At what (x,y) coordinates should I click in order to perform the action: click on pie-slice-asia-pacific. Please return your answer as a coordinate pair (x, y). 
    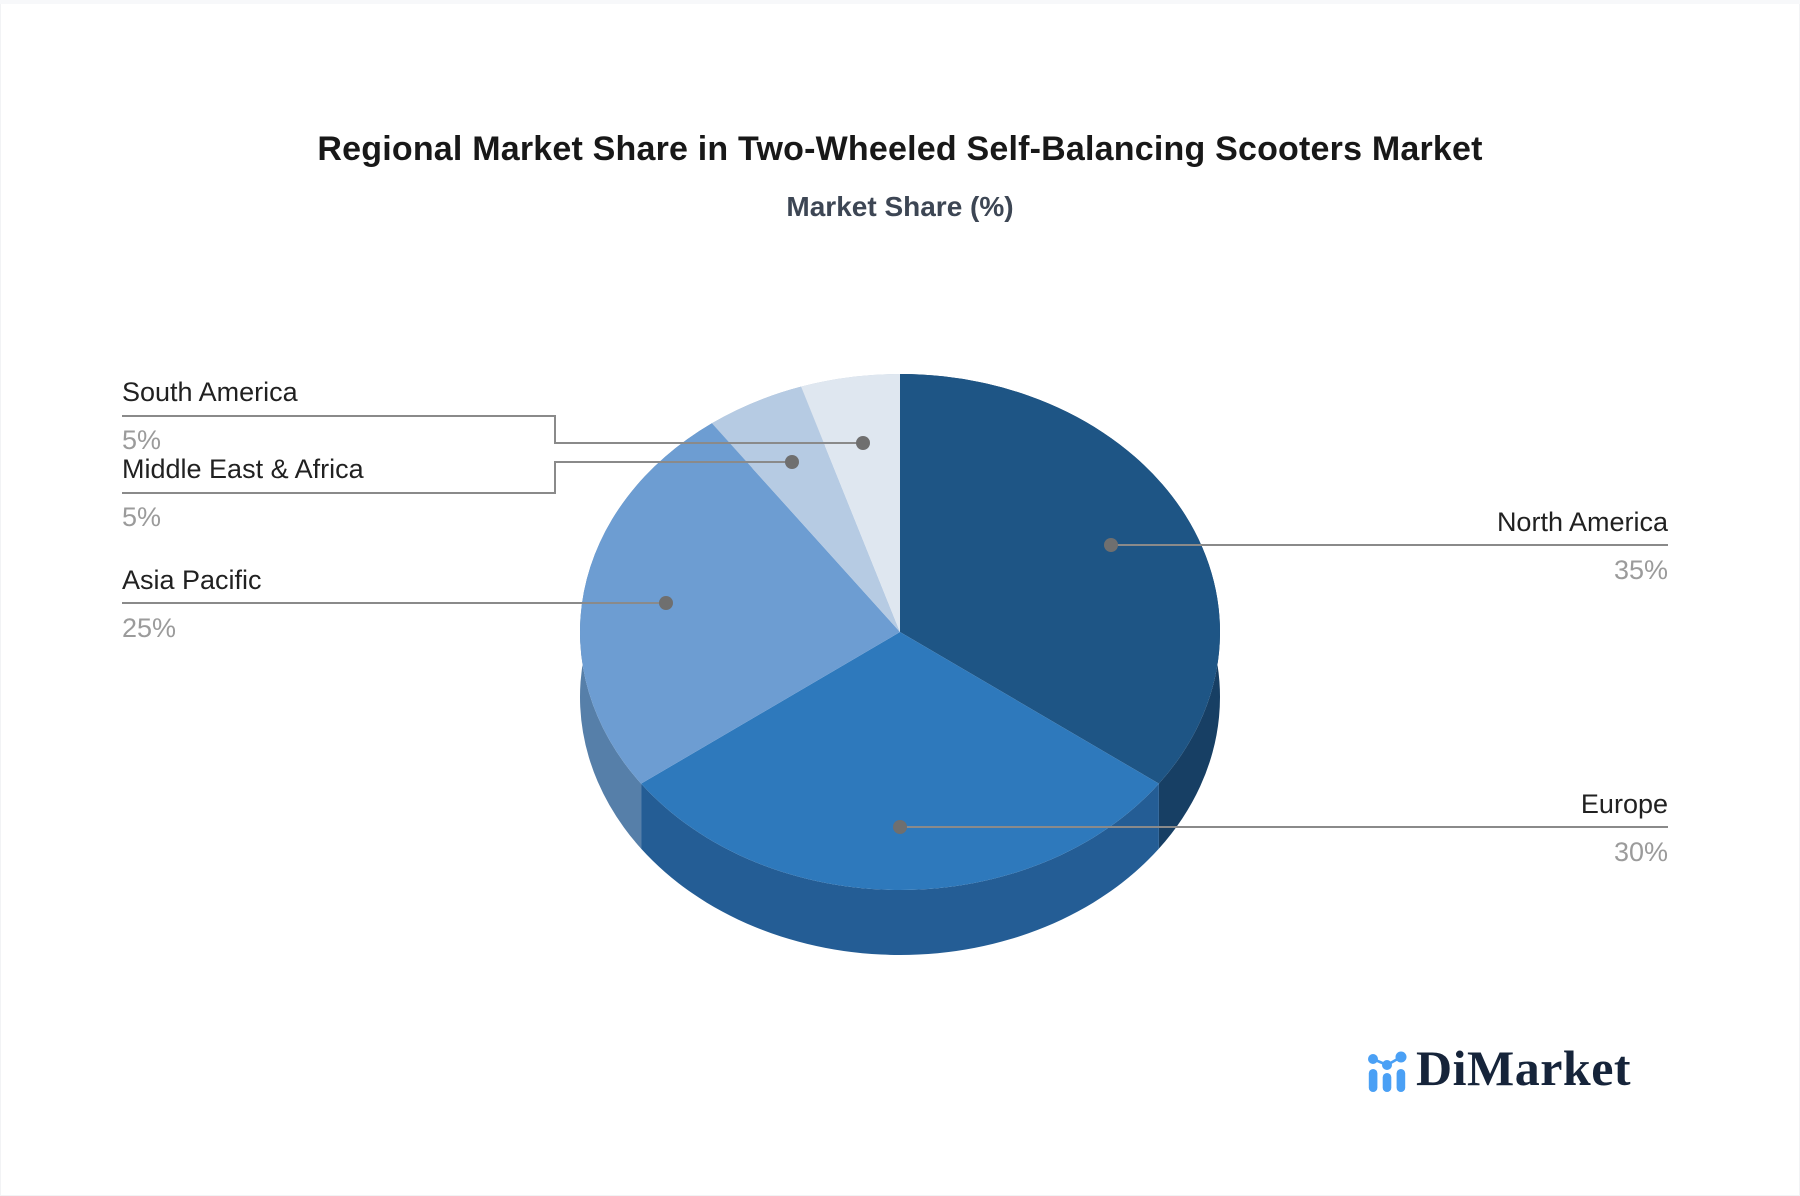
    Looking at the image, I should click on (740, 603).